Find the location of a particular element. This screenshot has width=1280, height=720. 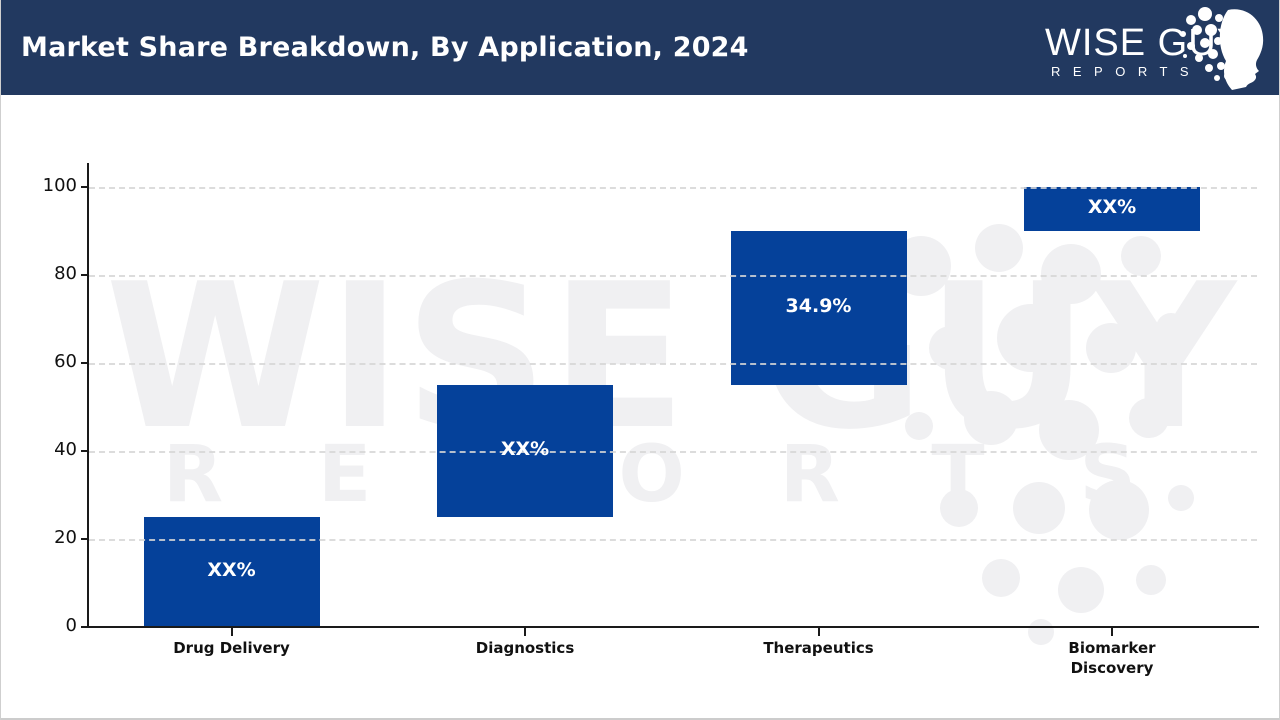

wiseguy-face-icon is located at coordinates (1222, 48).